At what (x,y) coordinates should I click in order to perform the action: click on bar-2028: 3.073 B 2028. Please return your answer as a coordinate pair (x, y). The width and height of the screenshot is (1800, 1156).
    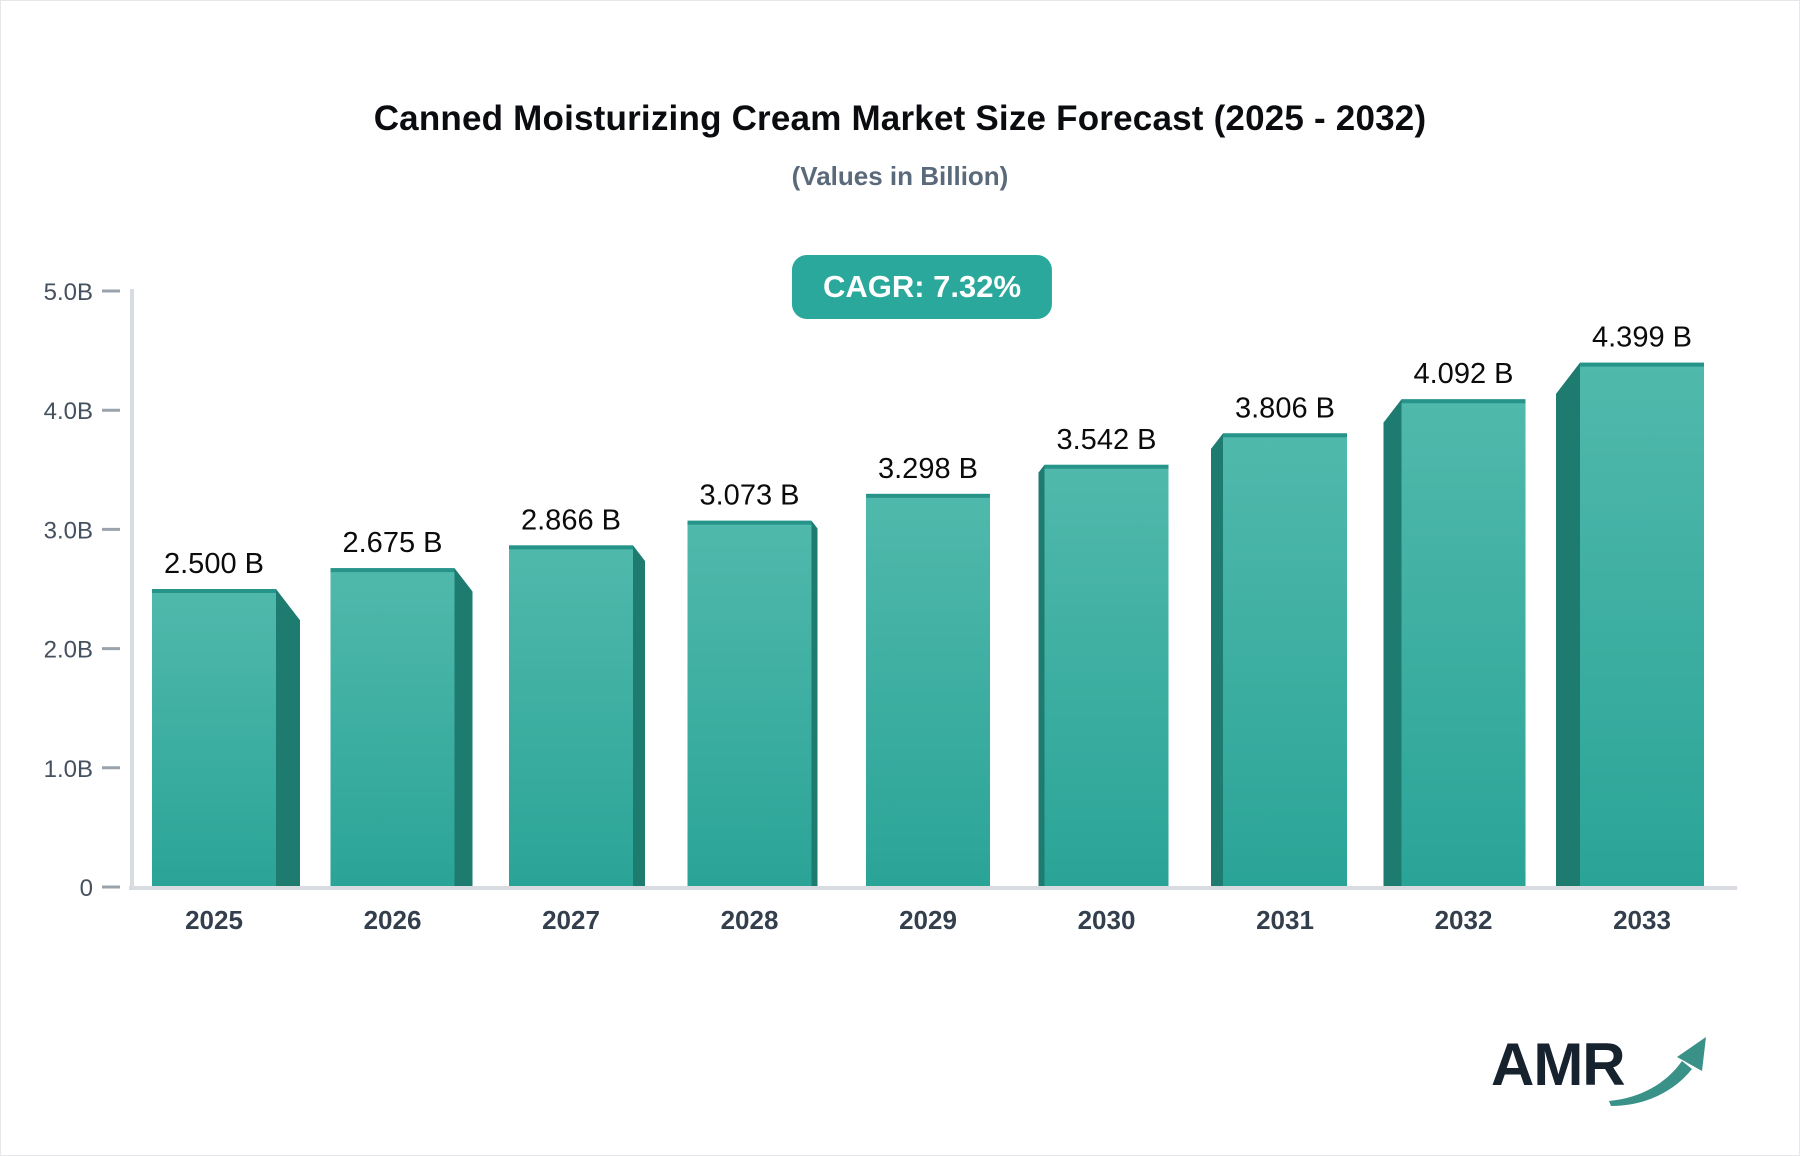
    Looking at the image, I should click on (752, 707).